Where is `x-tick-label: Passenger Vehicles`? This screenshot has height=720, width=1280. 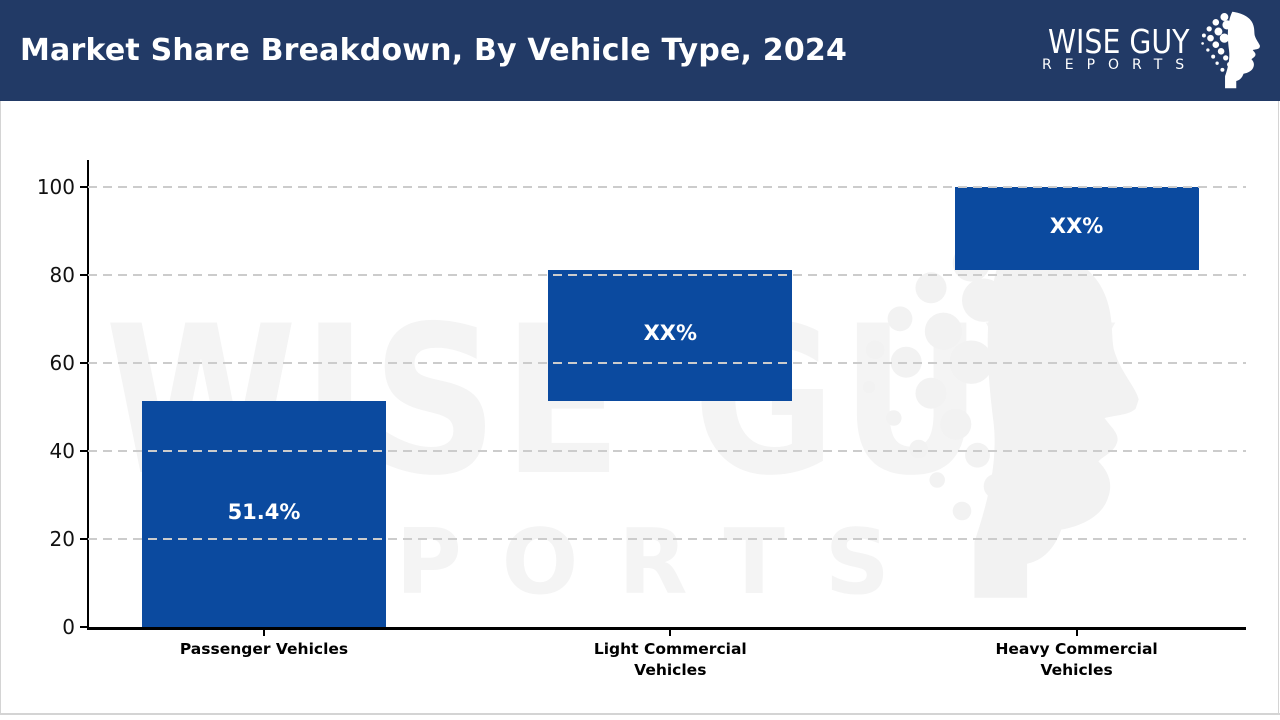 x-tick-label: Passenger Vehicles is located at coordinates (264, 649).